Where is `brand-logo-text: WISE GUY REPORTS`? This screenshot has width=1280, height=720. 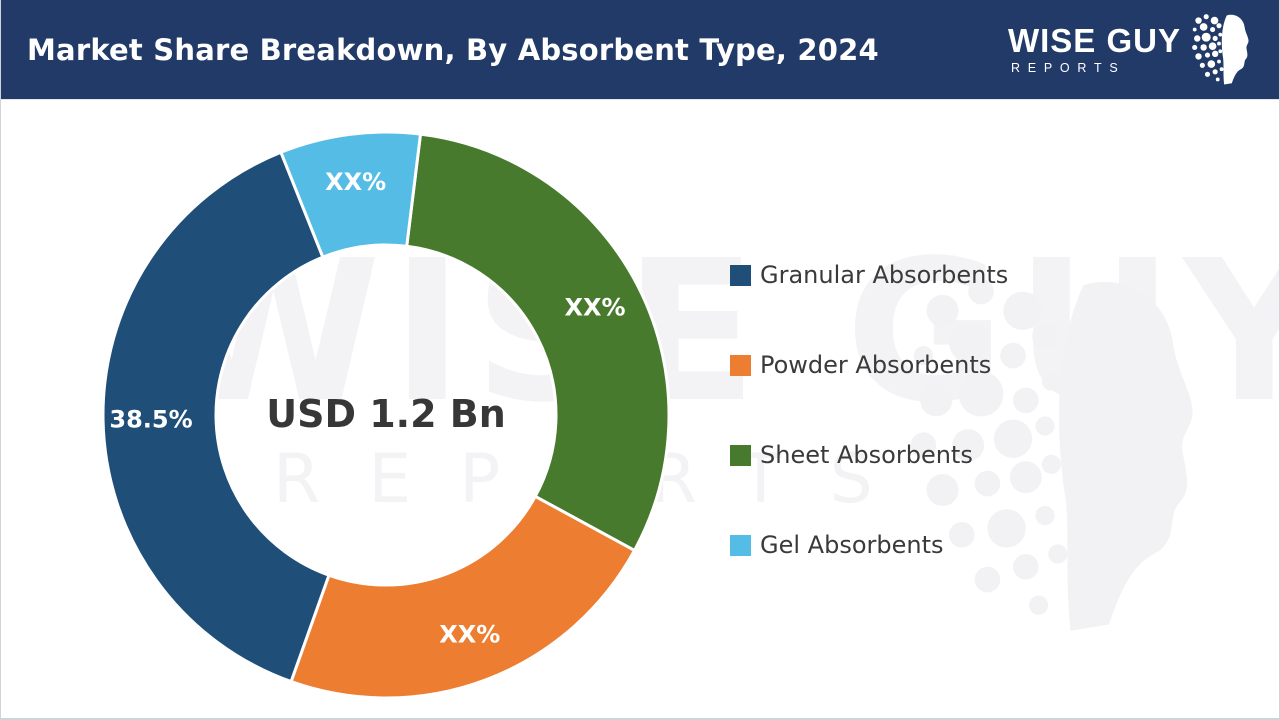 brand-logo-text: WISE GUY REPORTS is located at coordinates (1094, 49).